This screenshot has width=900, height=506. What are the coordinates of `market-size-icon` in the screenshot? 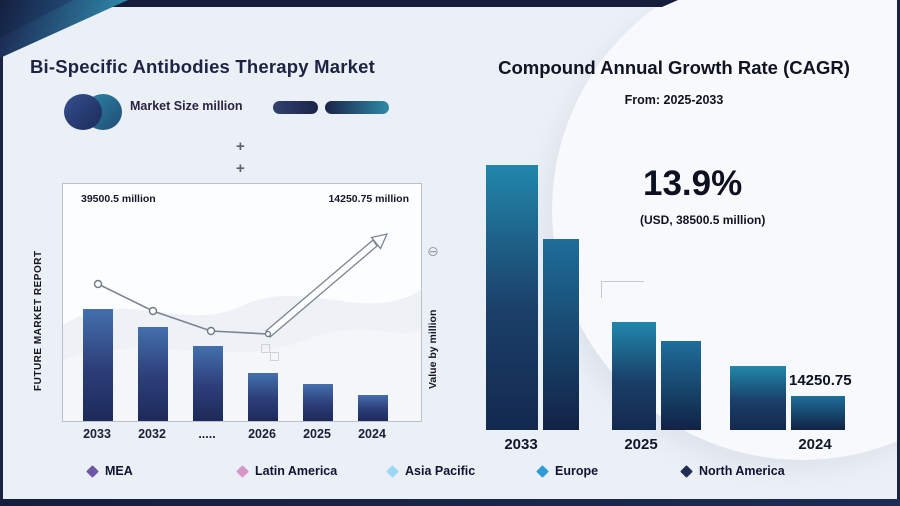 It's located at (94, 112).